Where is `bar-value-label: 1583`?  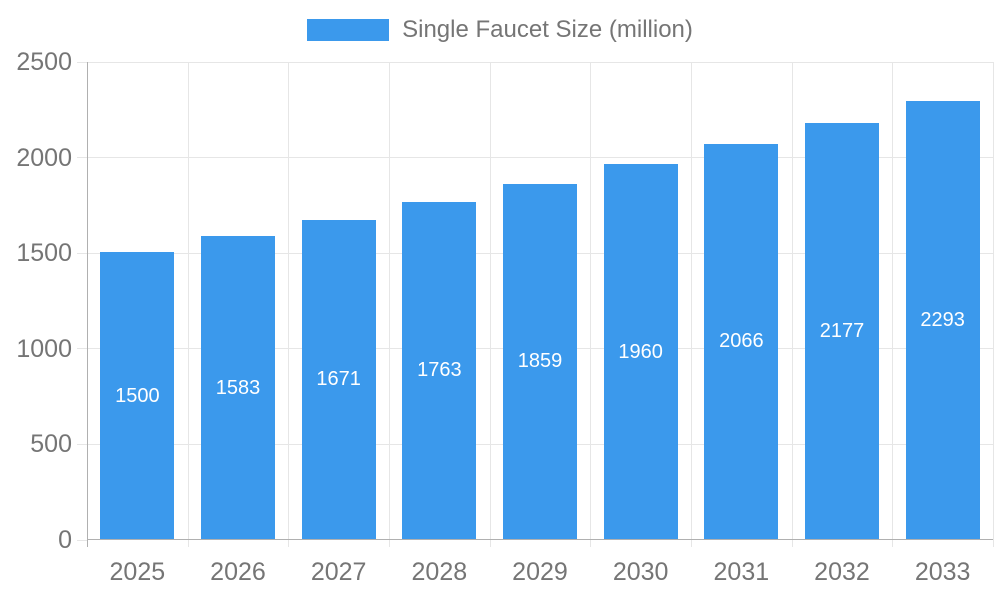 bar-value-label: 1583 is located at coordinates (238, 387).